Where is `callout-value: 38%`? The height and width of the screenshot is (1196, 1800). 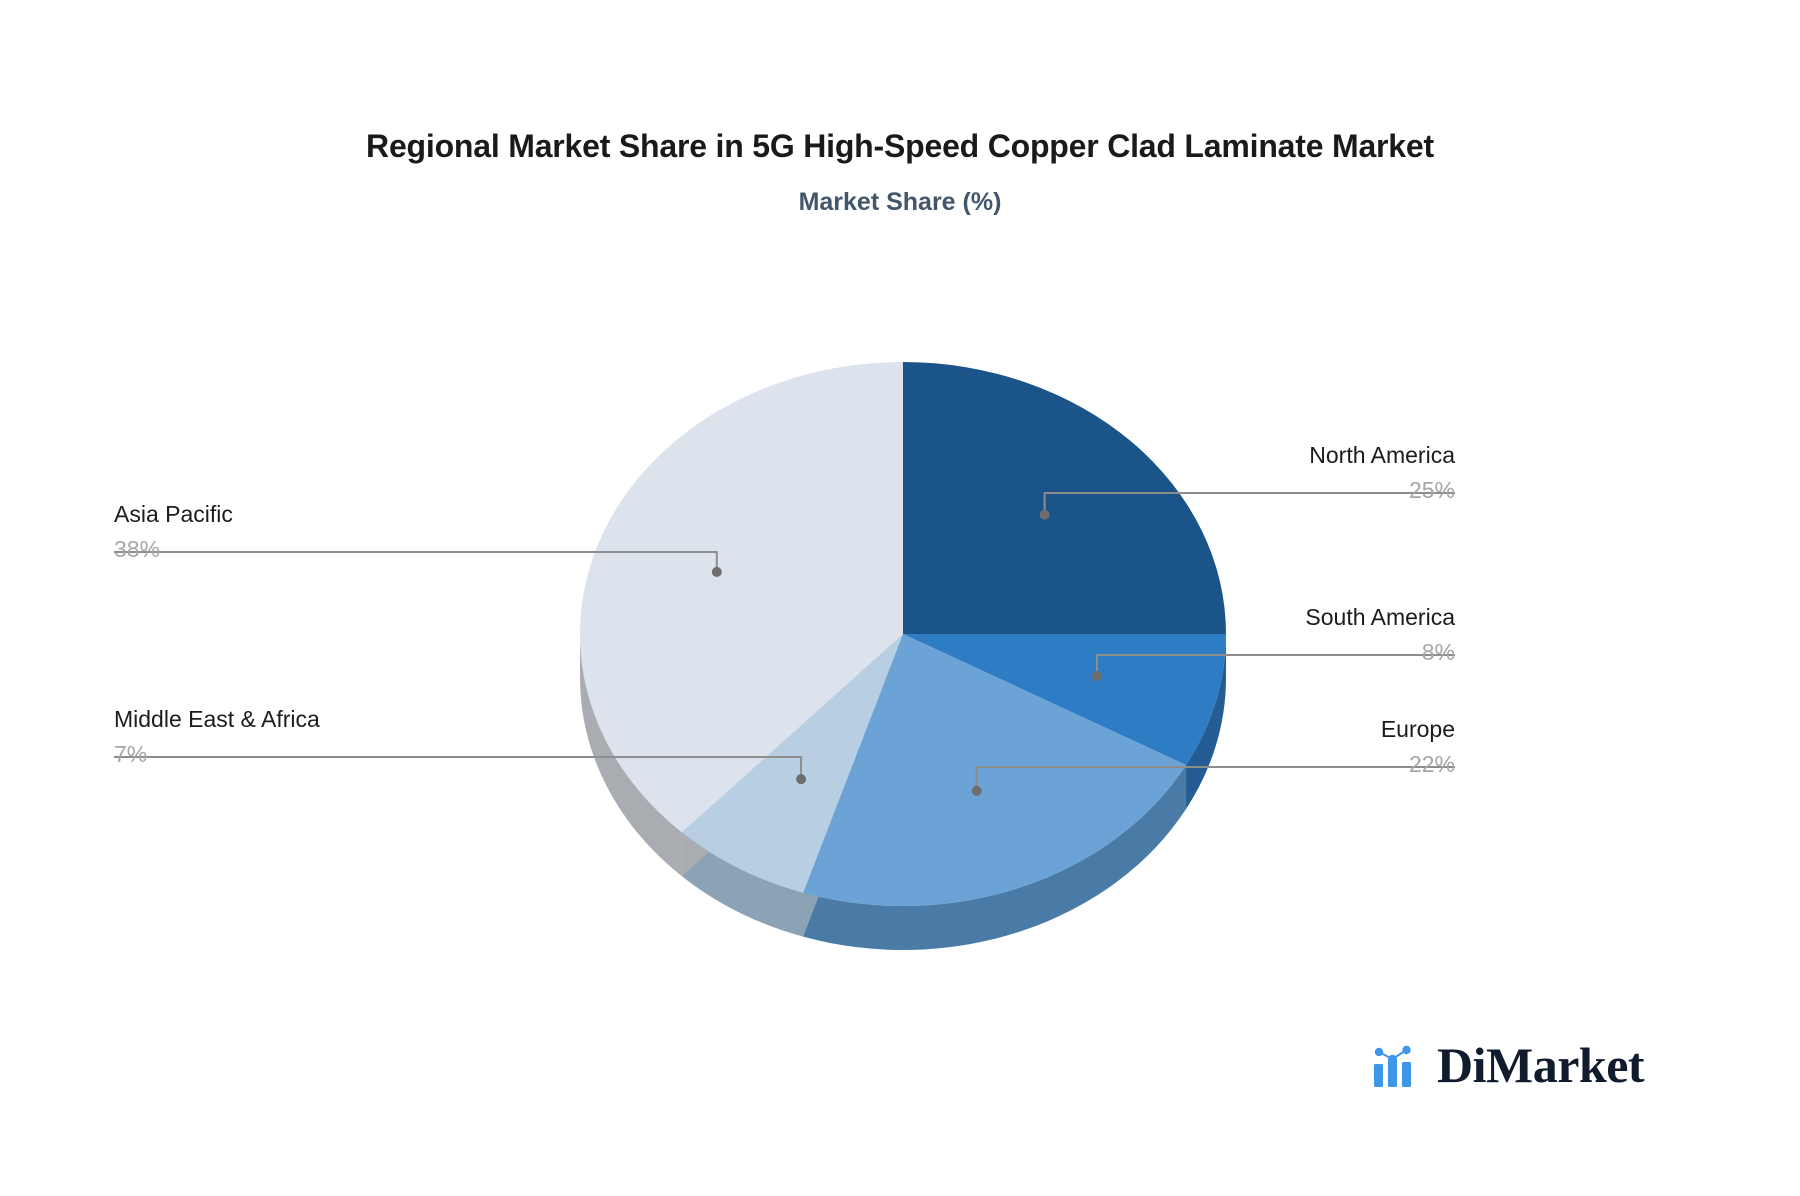 callout-value: 38% is located at coordinates (137, 548).